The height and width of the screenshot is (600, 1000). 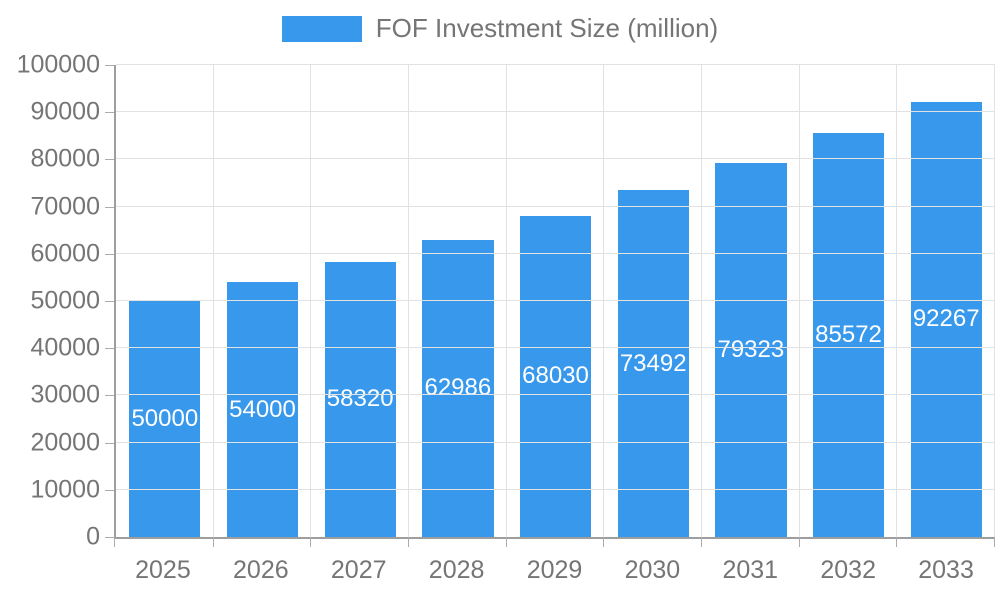 What do you see at coordinates (946, 570) in the screenshot?
I see `x-axis-label: 2033` at bounding box center [946, 570].